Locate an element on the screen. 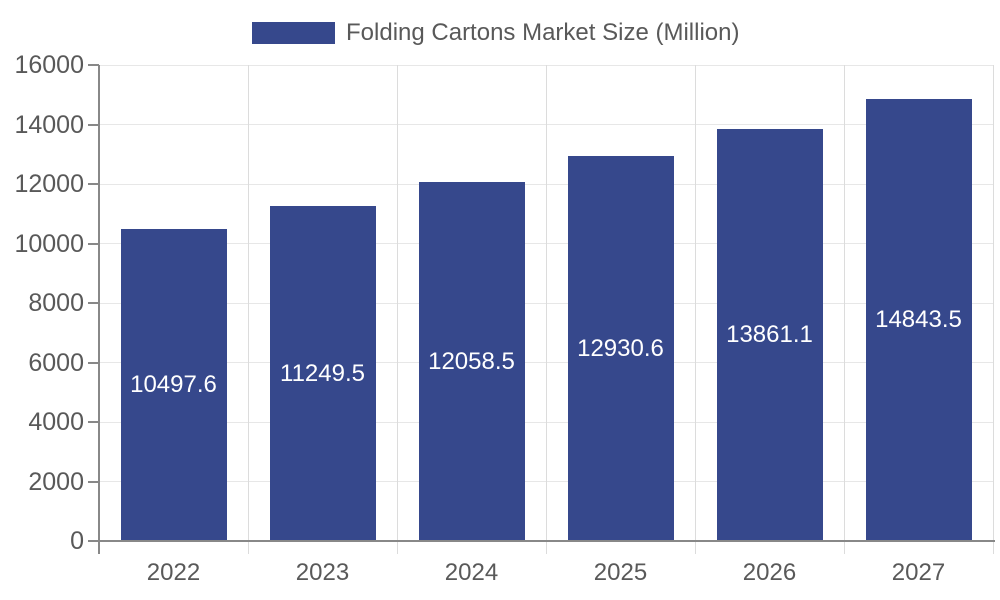 The height and width of the screenshot is (600, 1000). bar-2025: 12930.6 is located at coordinates (620, 348).